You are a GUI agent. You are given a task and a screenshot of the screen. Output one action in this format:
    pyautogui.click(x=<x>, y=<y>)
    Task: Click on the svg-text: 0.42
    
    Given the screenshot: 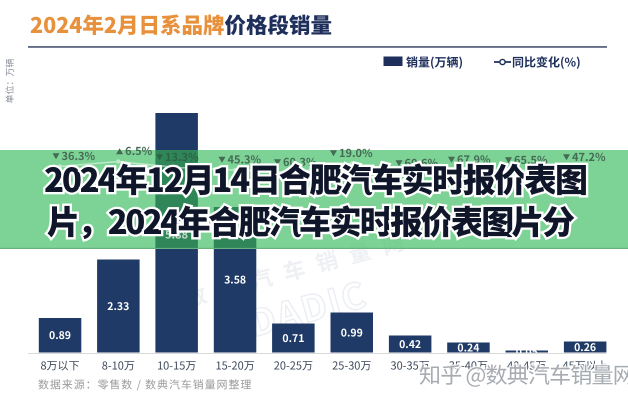 What is the action you would take?
    pyautogui.click(x=410, y=344)
    